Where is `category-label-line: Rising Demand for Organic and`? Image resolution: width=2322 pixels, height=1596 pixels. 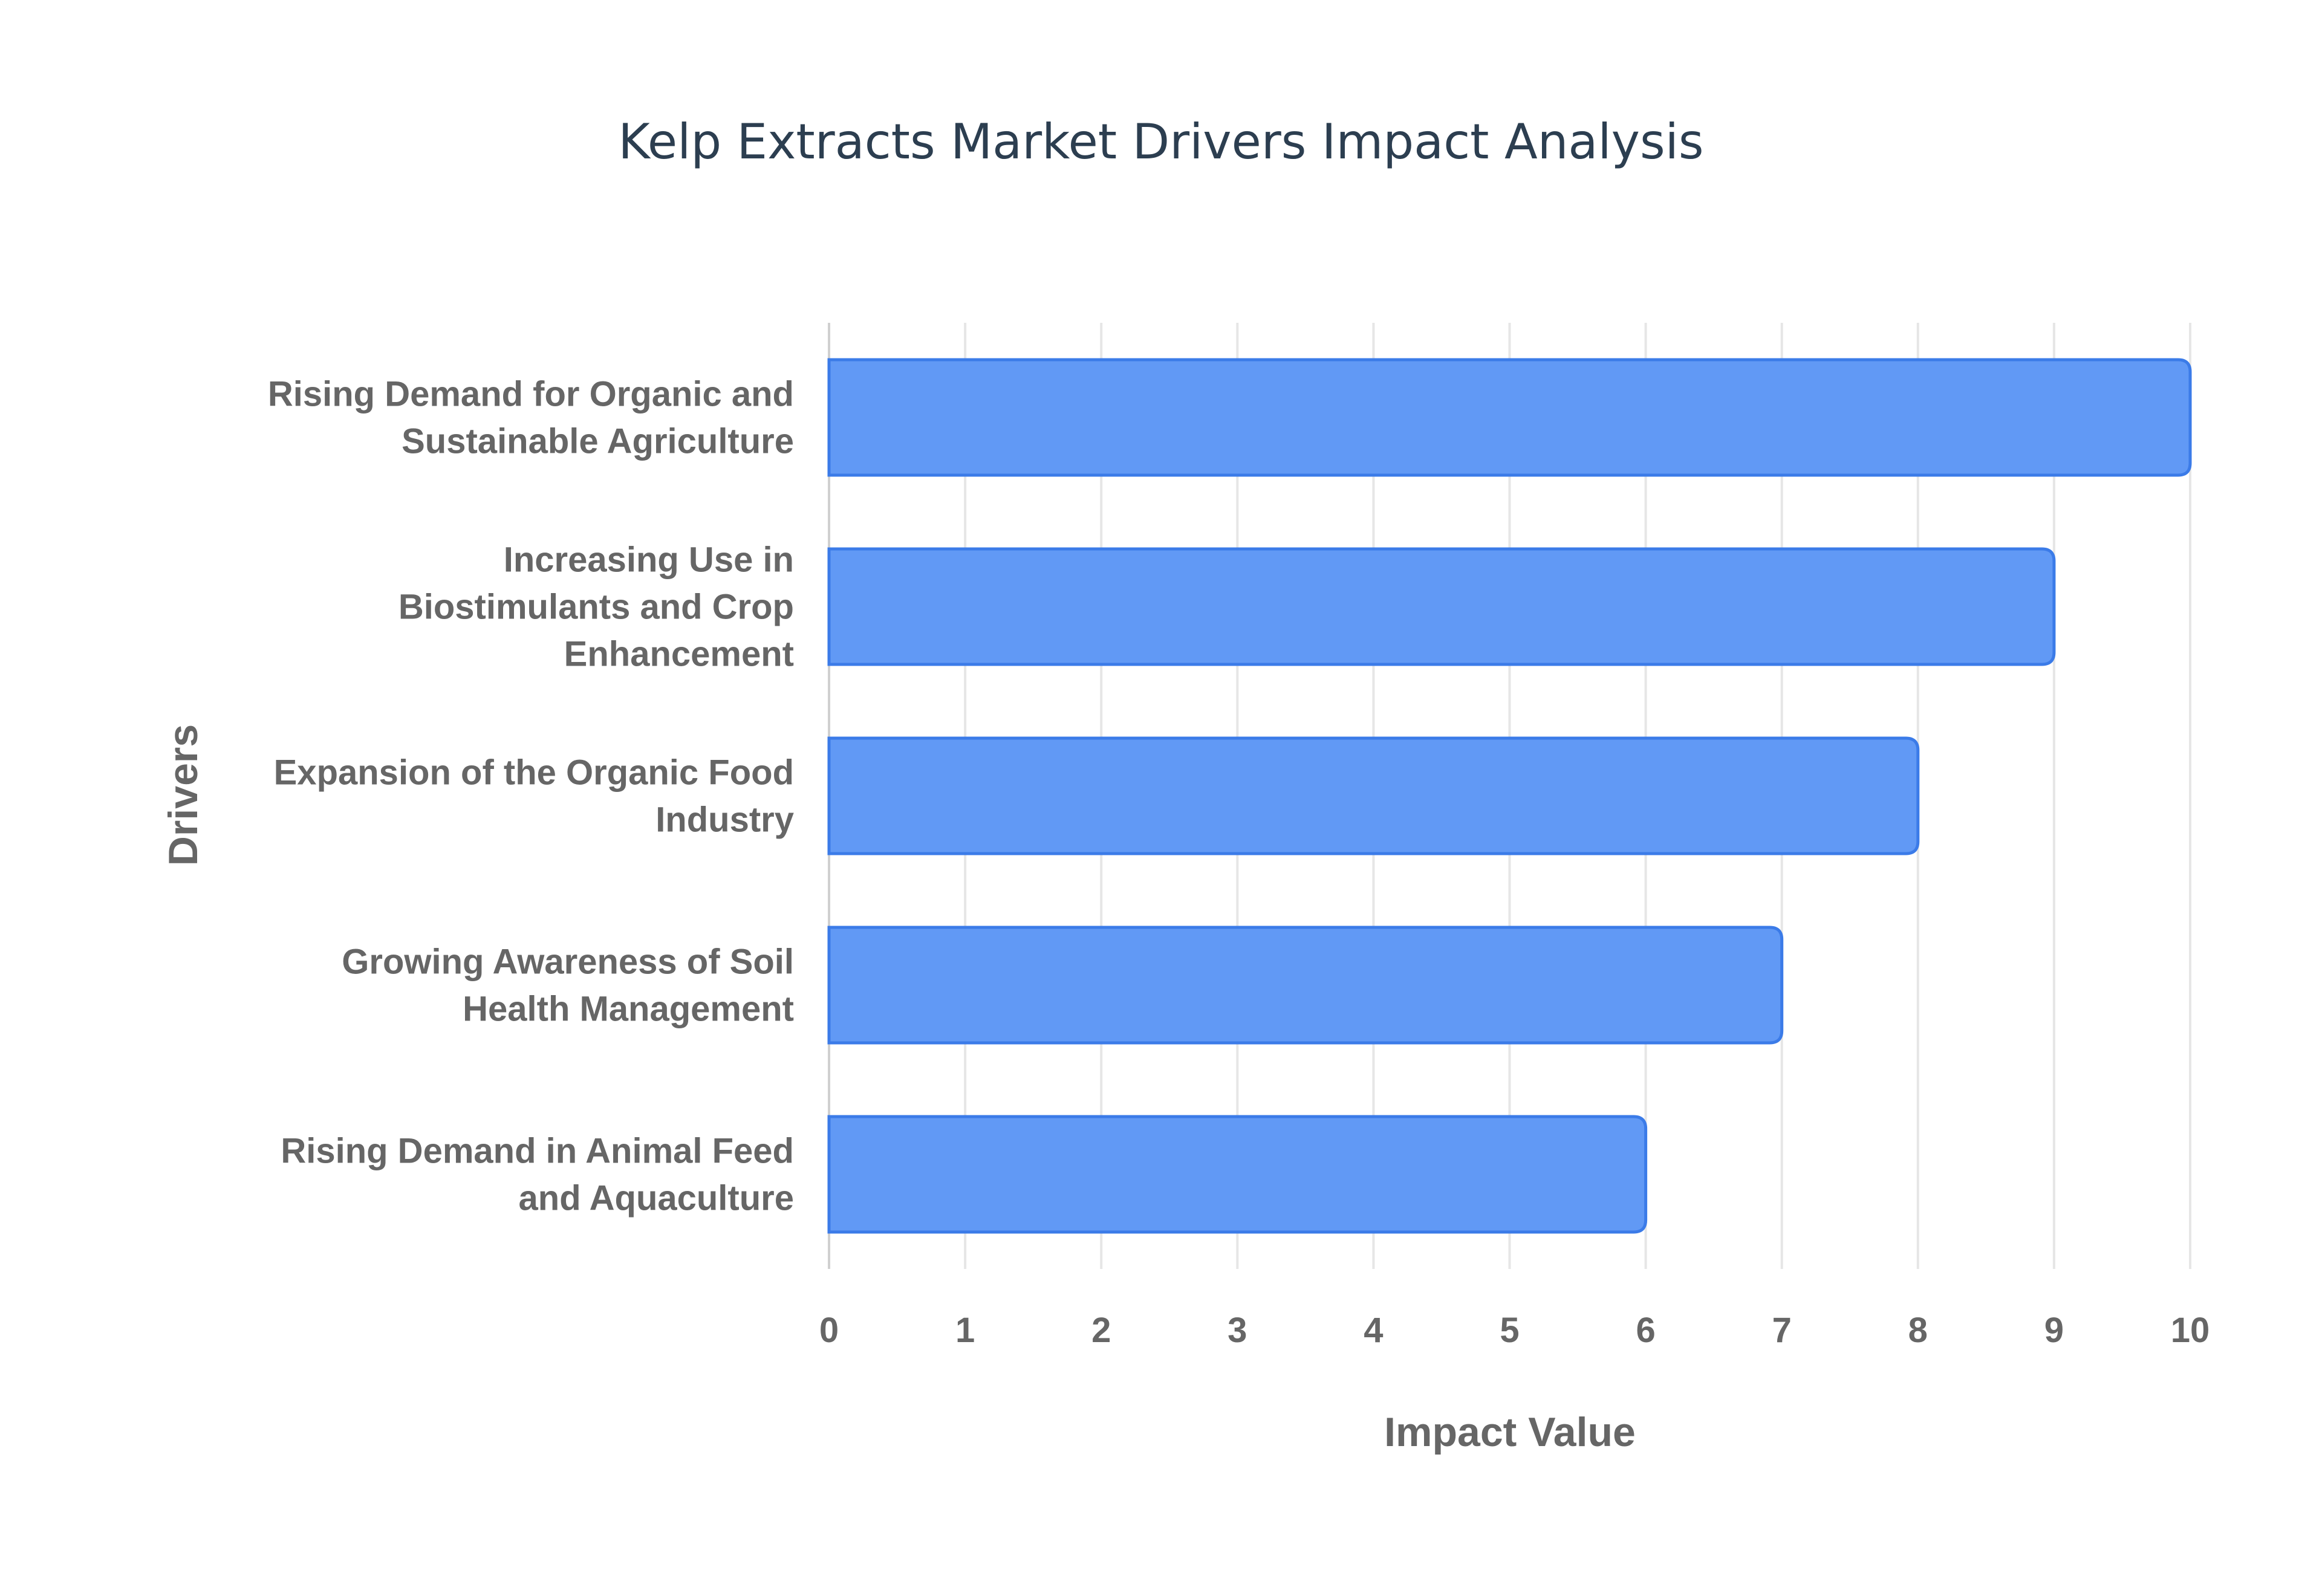 category-label-line: Rising Demand for Organic and is located at coordinates (531, 394).